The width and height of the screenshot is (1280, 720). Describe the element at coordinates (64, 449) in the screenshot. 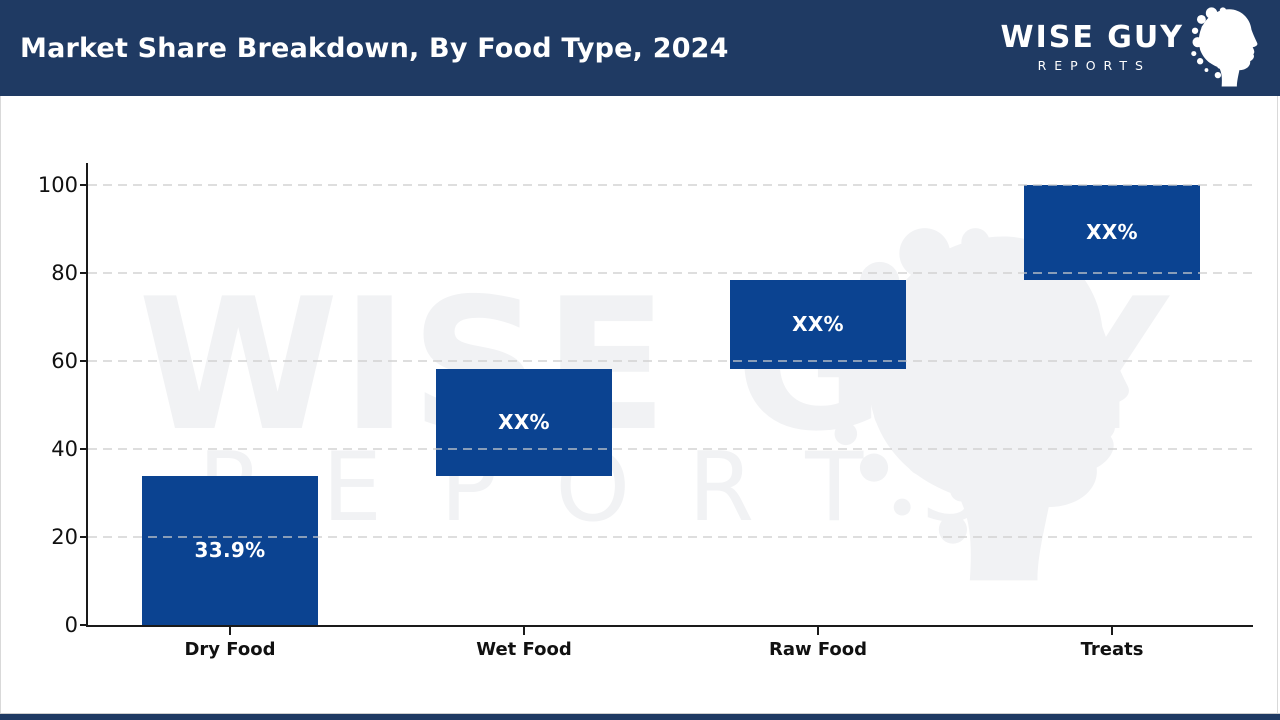

I see `y-tick-label: 40` at that location.